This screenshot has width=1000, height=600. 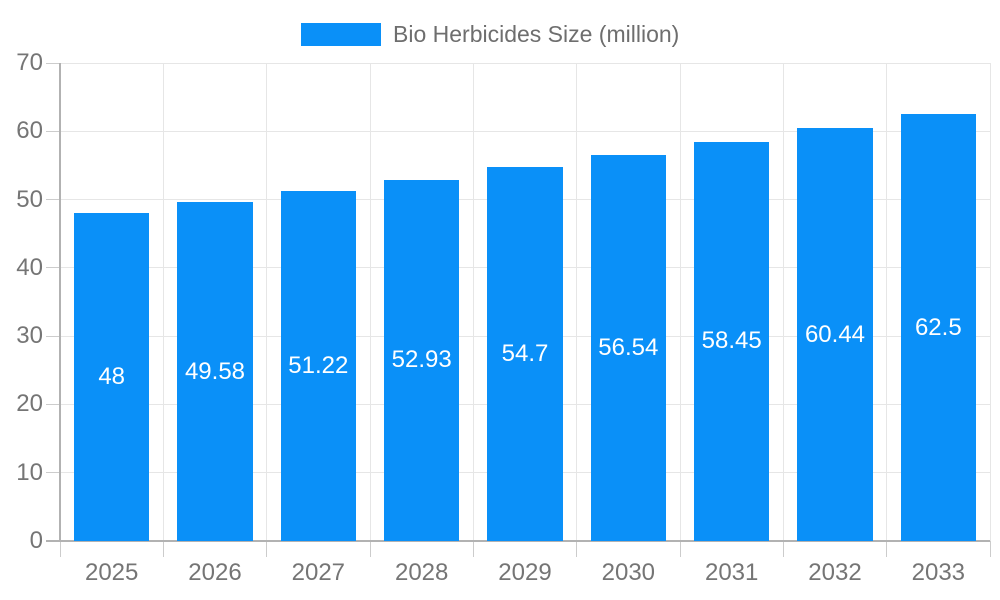 I want to click on legend: Bio Herbicides Size (million), so click(x=490, y=34).